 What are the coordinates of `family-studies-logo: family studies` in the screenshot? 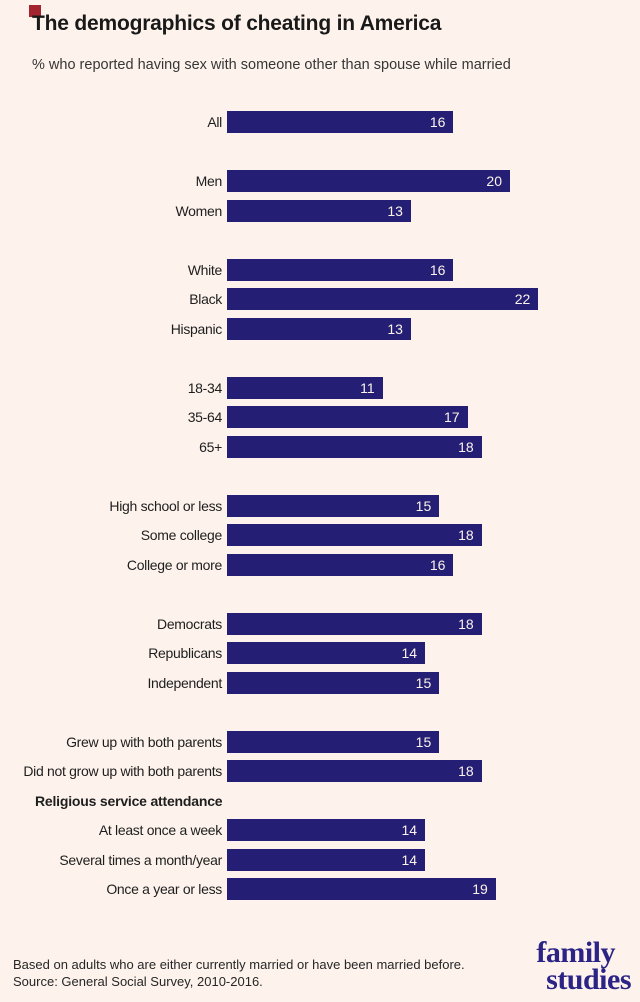 It's located at (583, 966).